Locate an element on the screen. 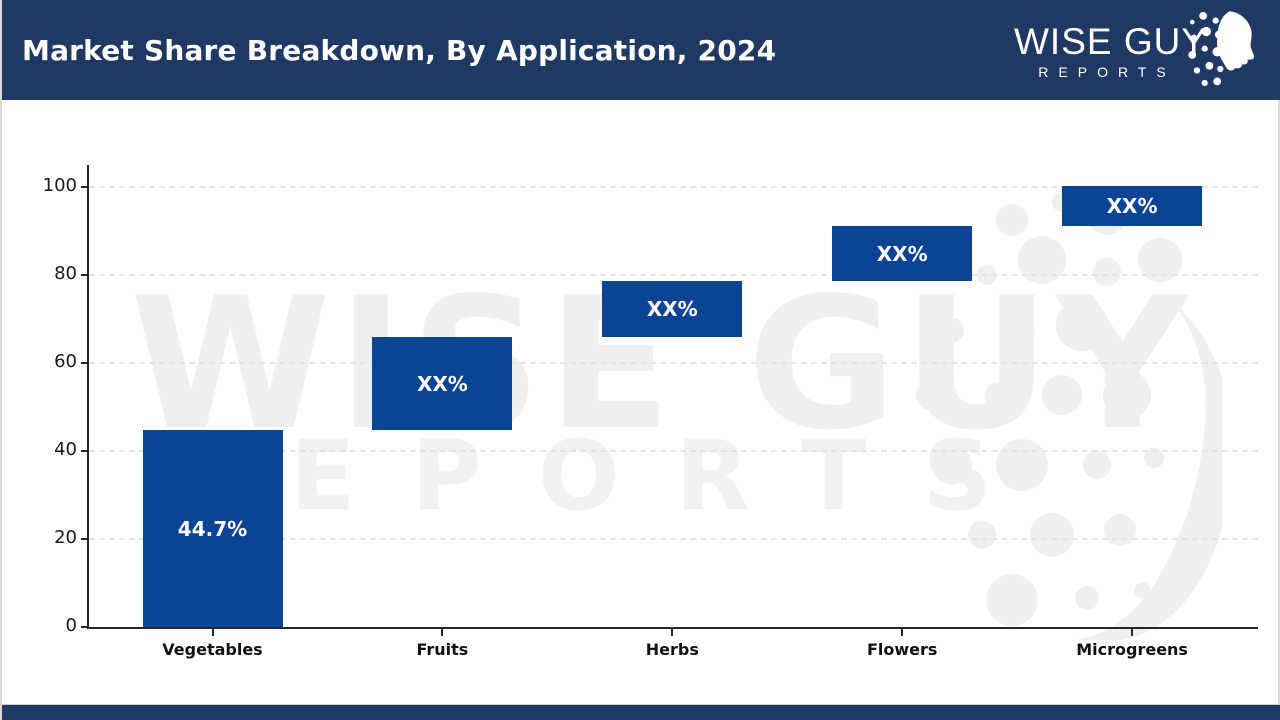  bar-vegetables: 44.7% is located at coordinates (212, 528).